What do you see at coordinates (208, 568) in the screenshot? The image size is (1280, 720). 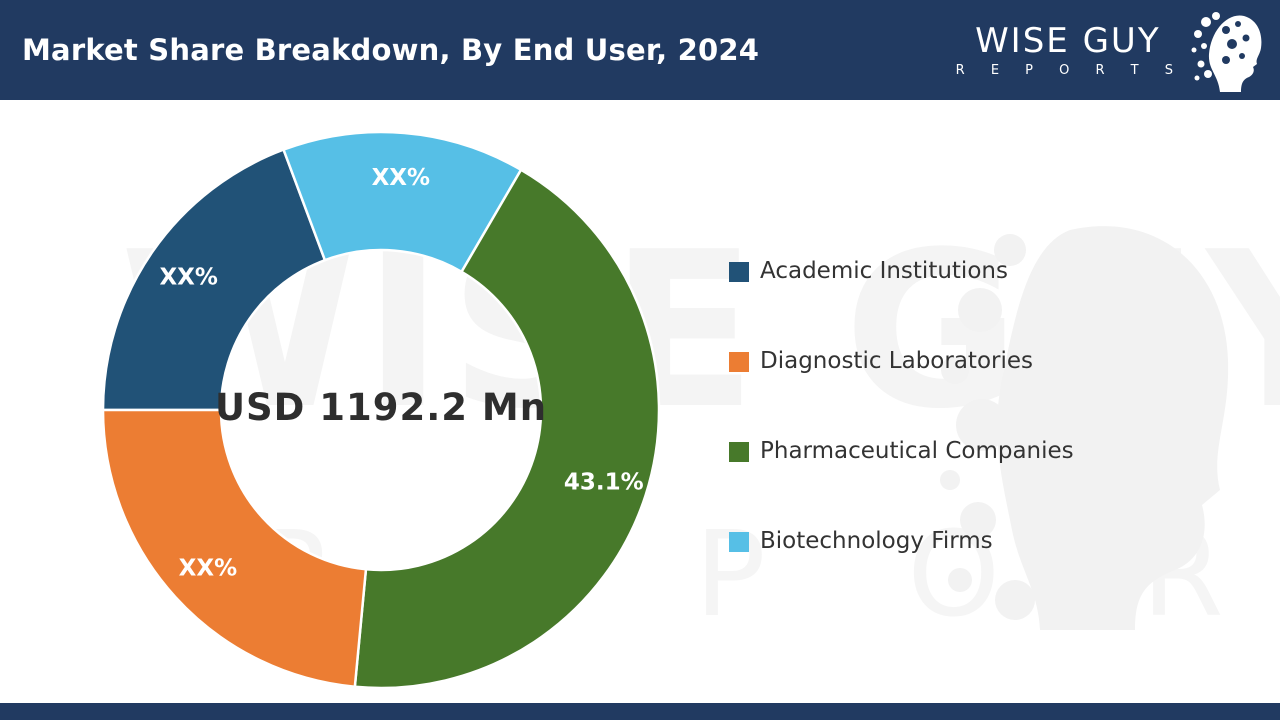 I see `segment-label-diagnostic-laboratories: XX%` at bounding box center [208, 568].